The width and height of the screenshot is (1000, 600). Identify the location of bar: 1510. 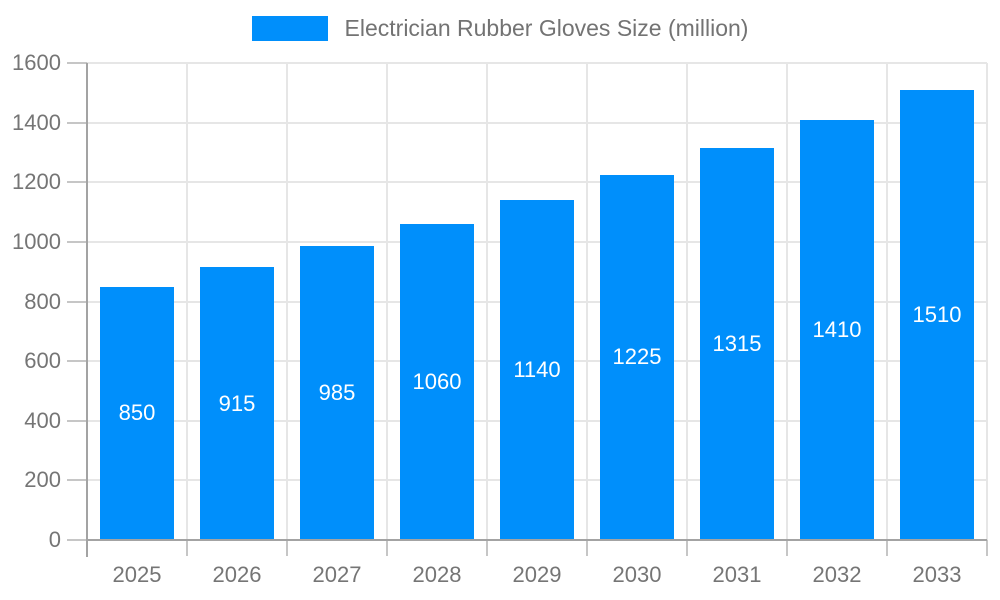
(937, 314).